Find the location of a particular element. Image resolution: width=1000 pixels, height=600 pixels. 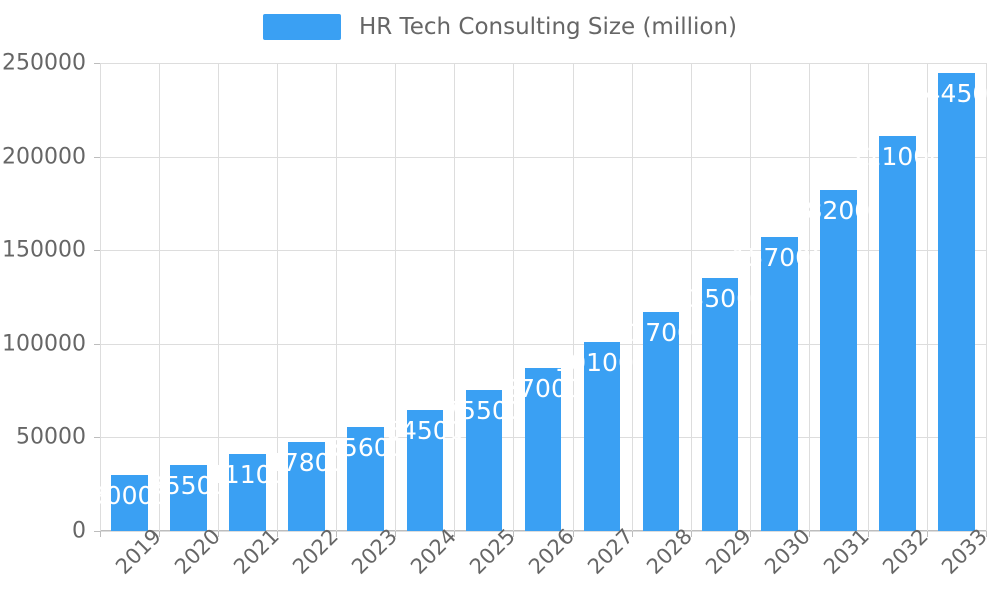

x-axis-tick-label: 2030 is located at coordinates (788, 551).